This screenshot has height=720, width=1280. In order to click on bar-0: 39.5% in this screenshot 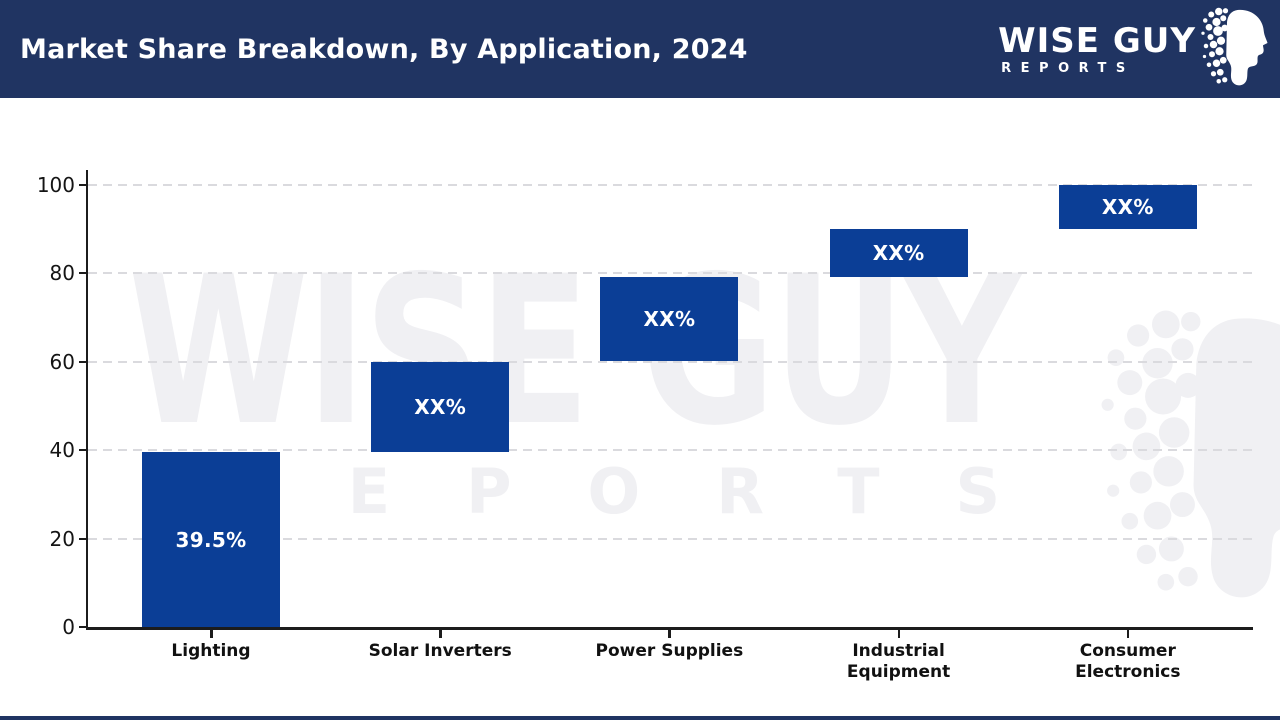, I will do `click(211, 539)`.